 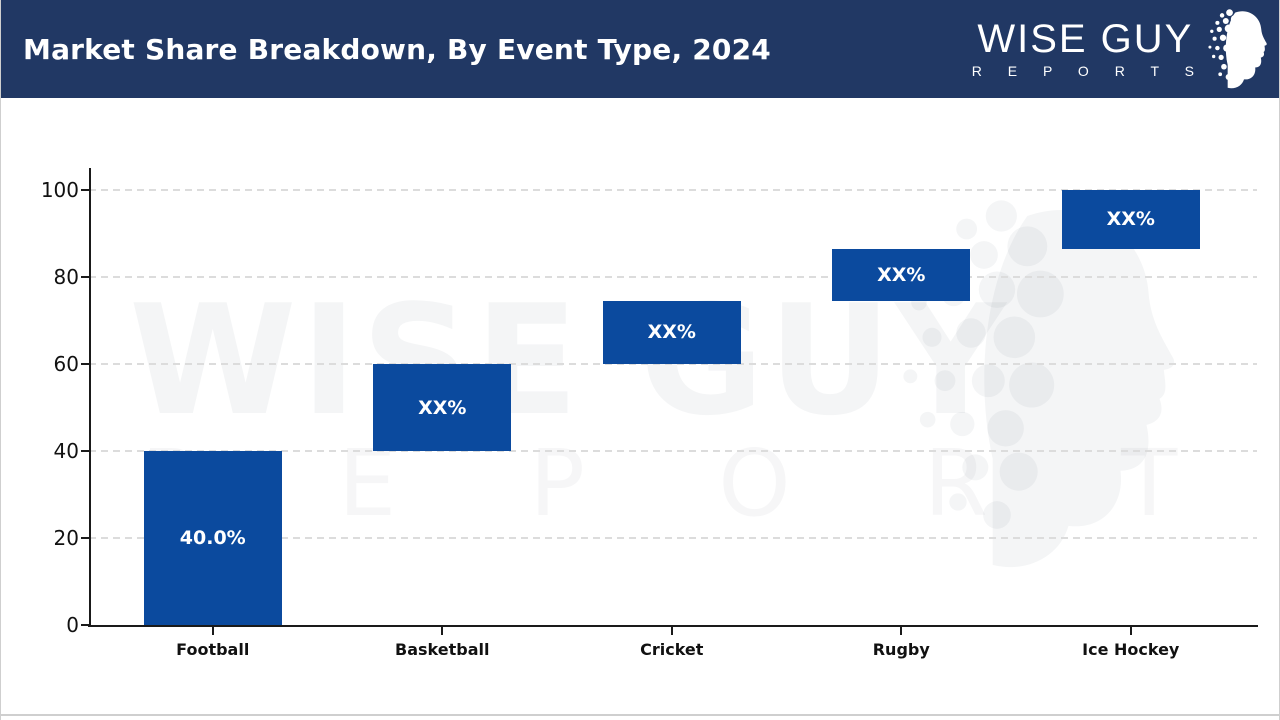 I want to click on y-tick-label: 0, so click(x=72, y=625).